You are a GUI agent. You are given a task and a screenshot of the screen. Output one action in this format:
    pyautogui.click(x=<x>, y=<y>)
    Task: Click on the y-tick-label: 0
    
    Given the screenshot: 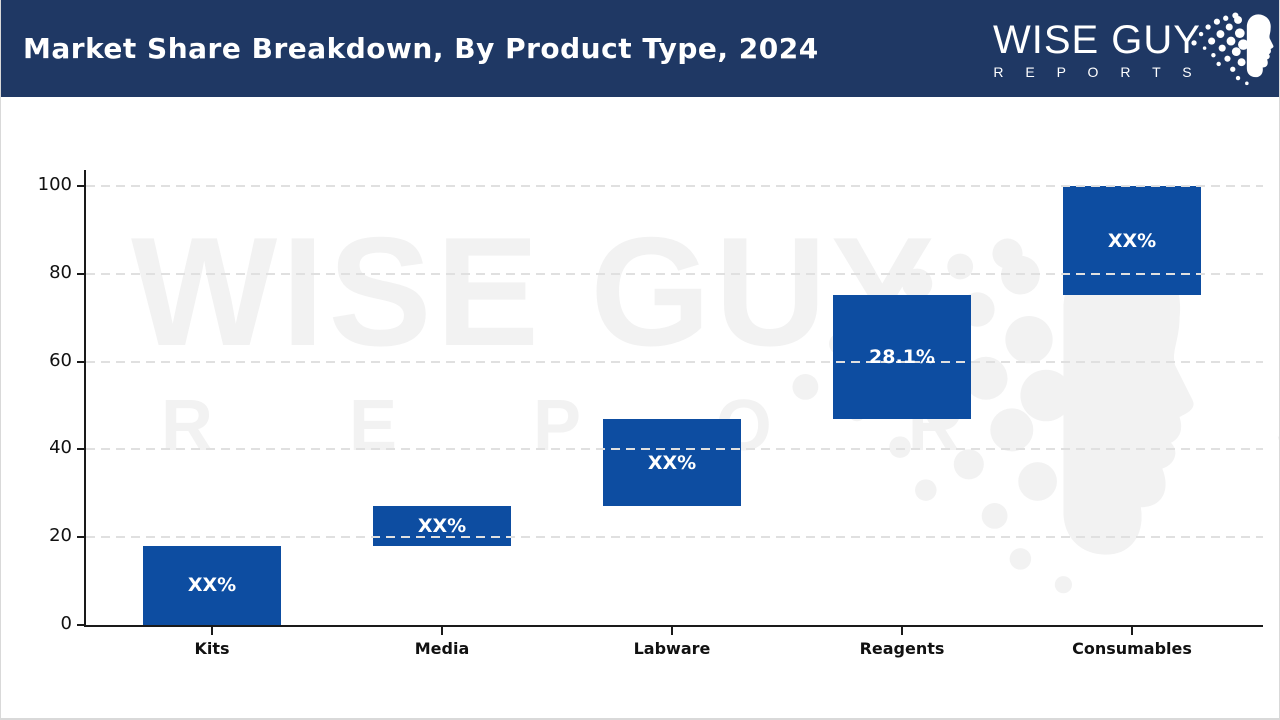 What is the action you would take?
    pyautogui.click(x=66, y=623)
    